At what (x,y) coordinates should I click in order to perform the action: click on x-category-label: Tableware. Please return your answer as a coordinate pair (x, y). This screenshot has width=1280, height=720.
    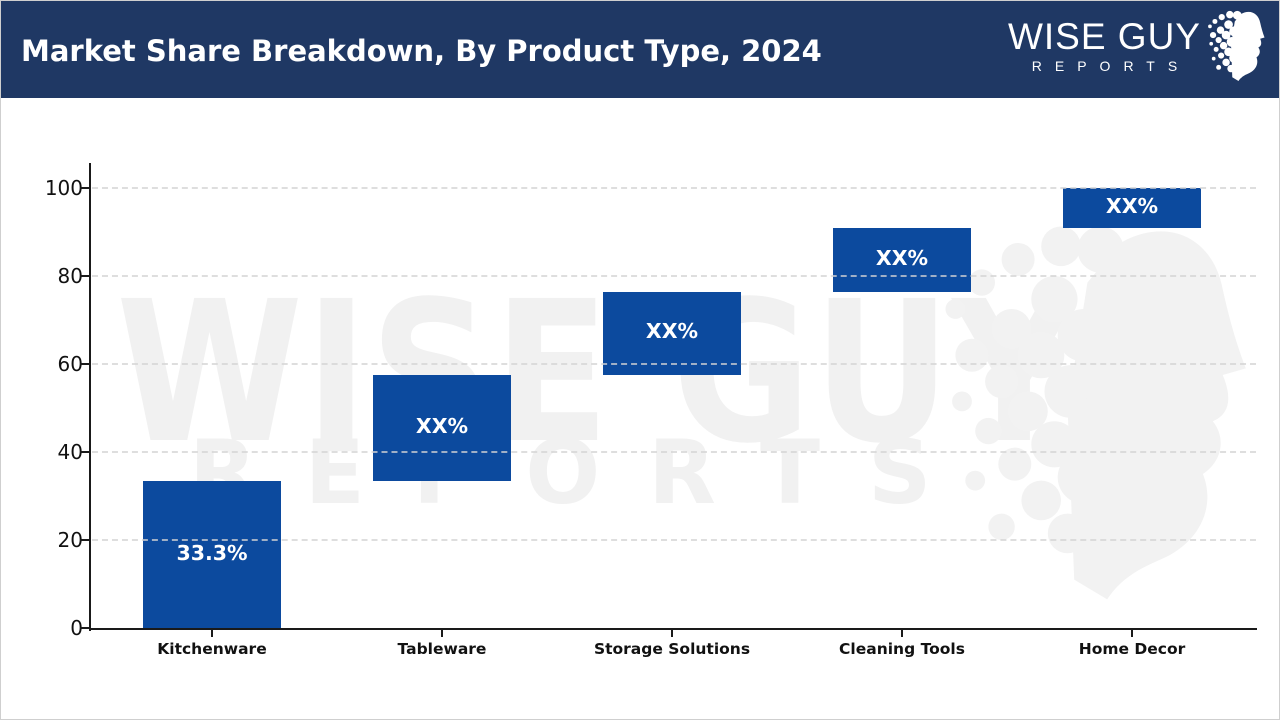
    Looking at the image, I should click on (442, 649).